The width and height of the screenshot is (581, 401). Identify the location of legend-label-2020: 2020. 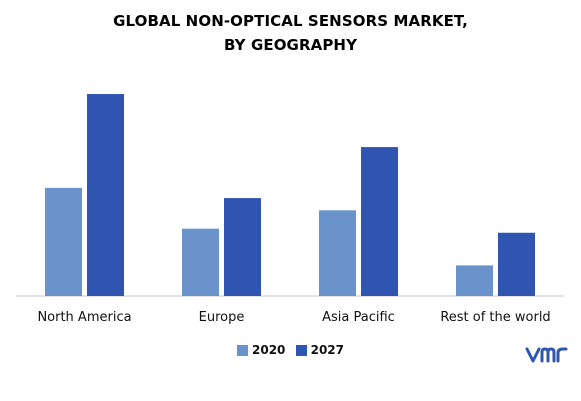
(269, 350).